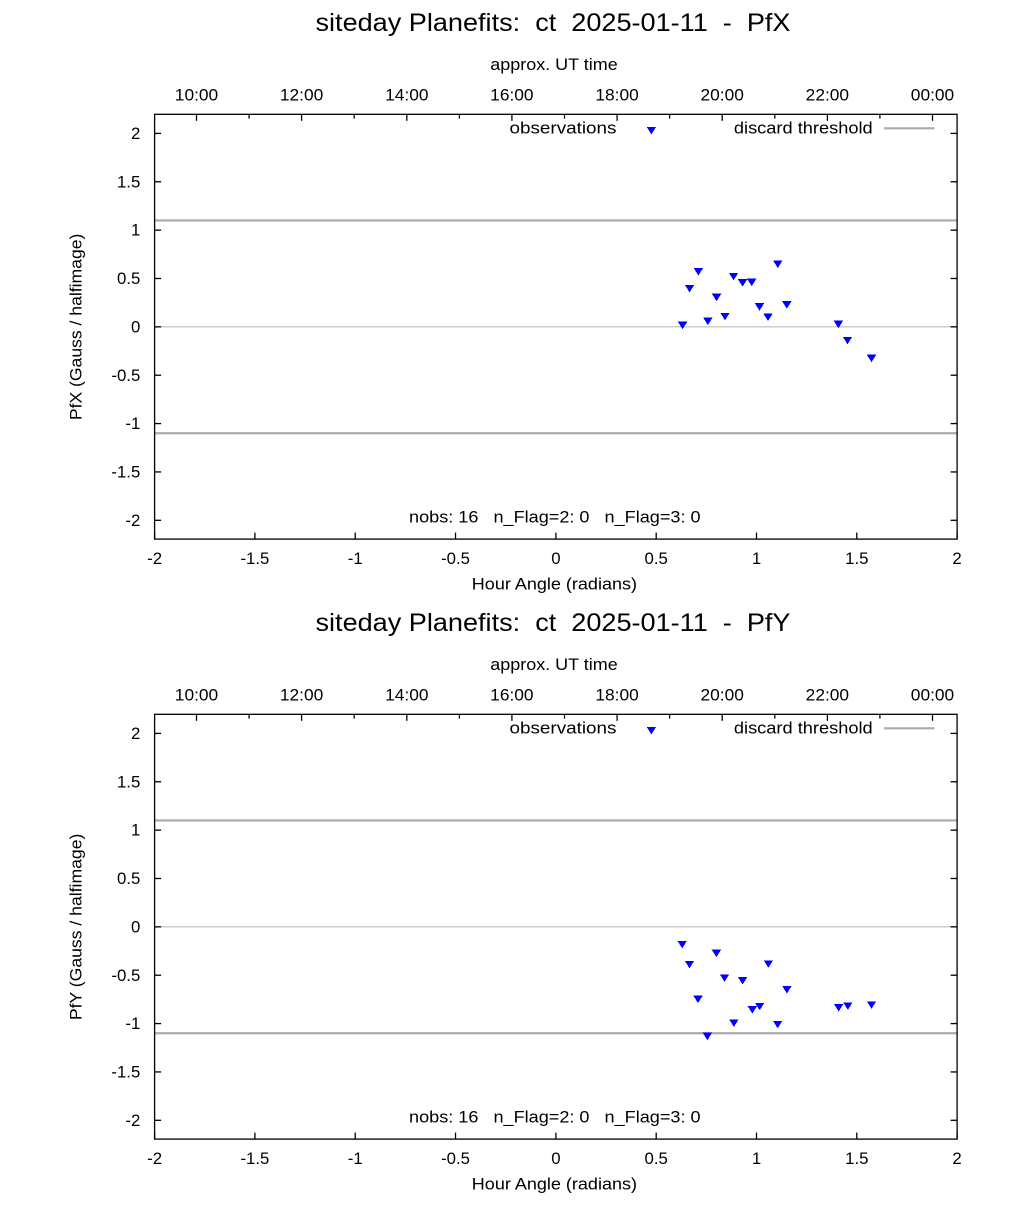 The width and height of the screenshot is (1024, 1205). Describe the element at coordinates (553, 23) in the screenshot. I see `svg-text:siteday Planefits: ct 2025-0: siteday Planefits: ct 2025-01-11 - PfX` at that location.